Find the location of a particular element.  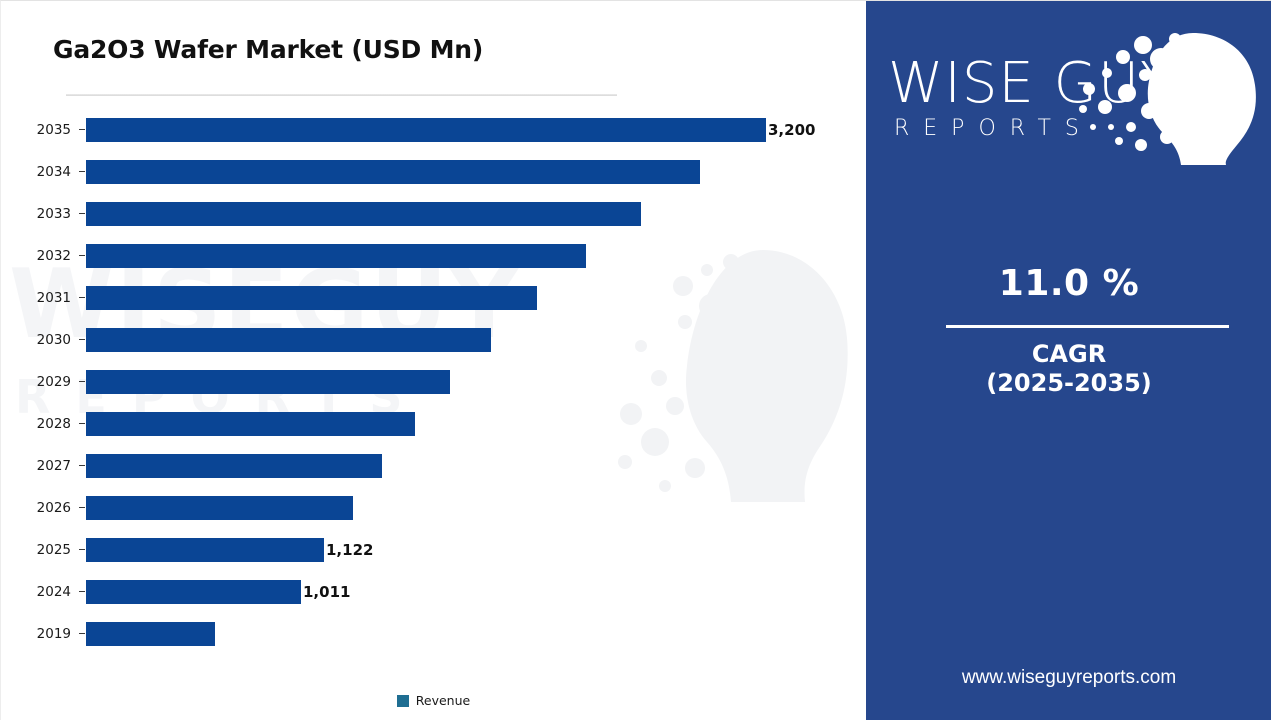

bar-row: 2035 3,200 is located at coordinates (433, 130).